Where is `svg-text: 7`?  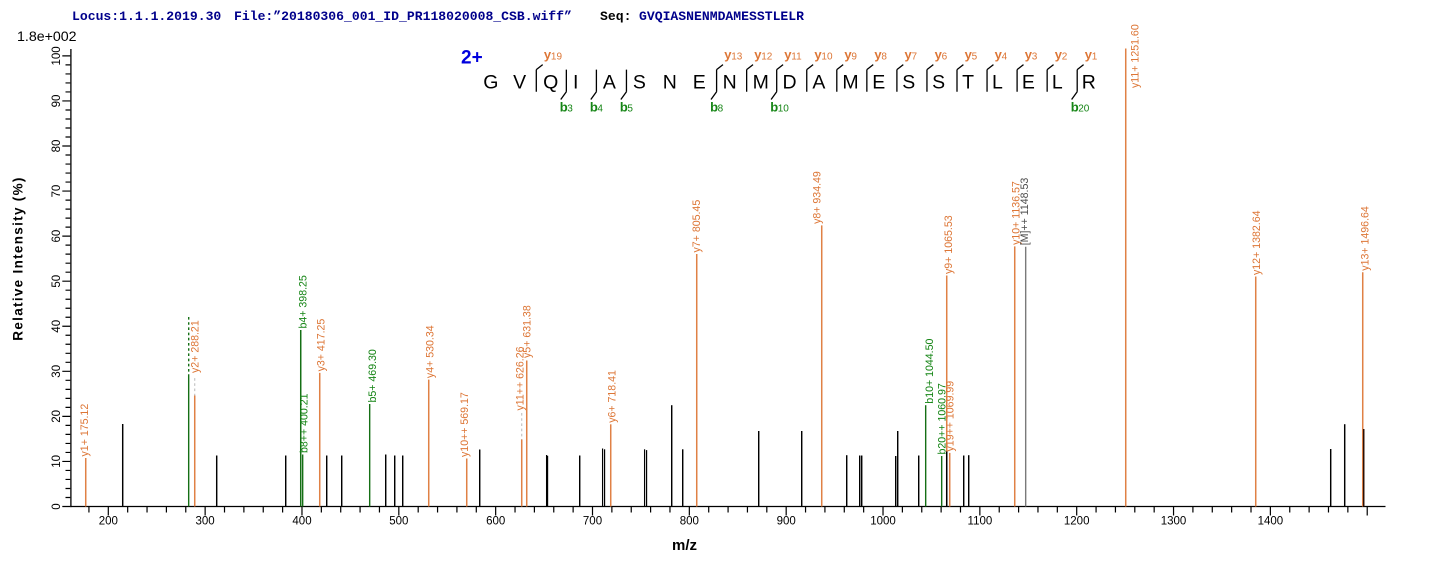
svg-text: 7 is located at coordinates (915, 57).